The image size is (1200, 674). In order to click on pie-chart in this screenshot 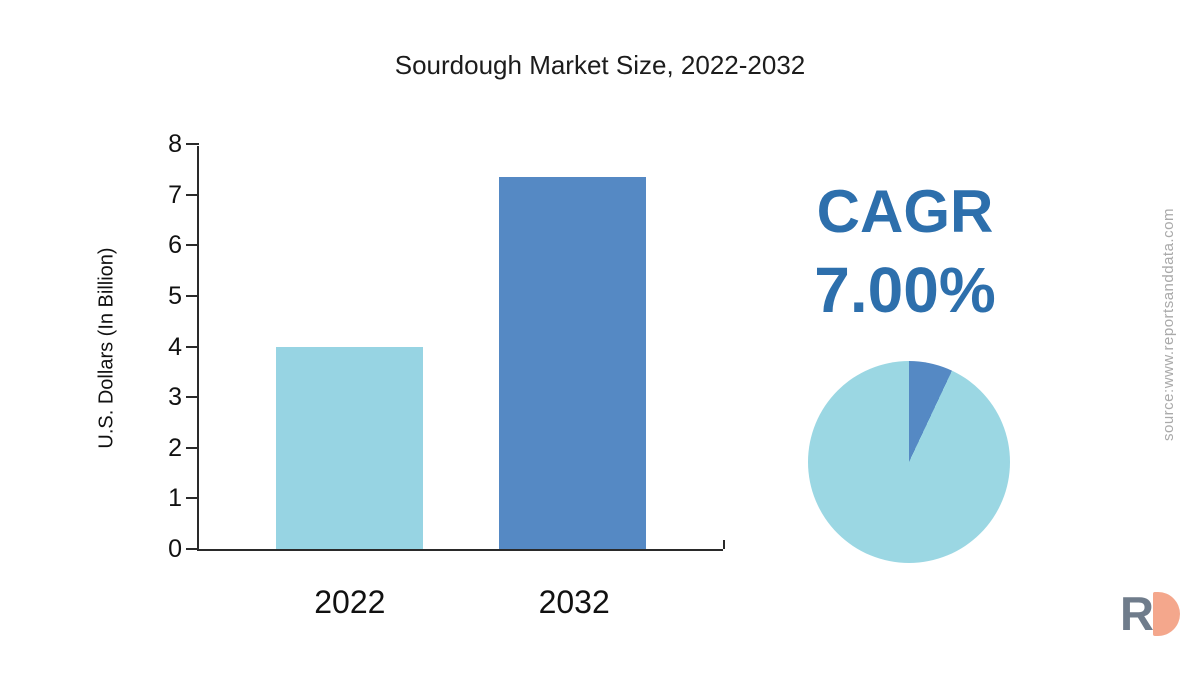, I will do `click(909, 462)`.